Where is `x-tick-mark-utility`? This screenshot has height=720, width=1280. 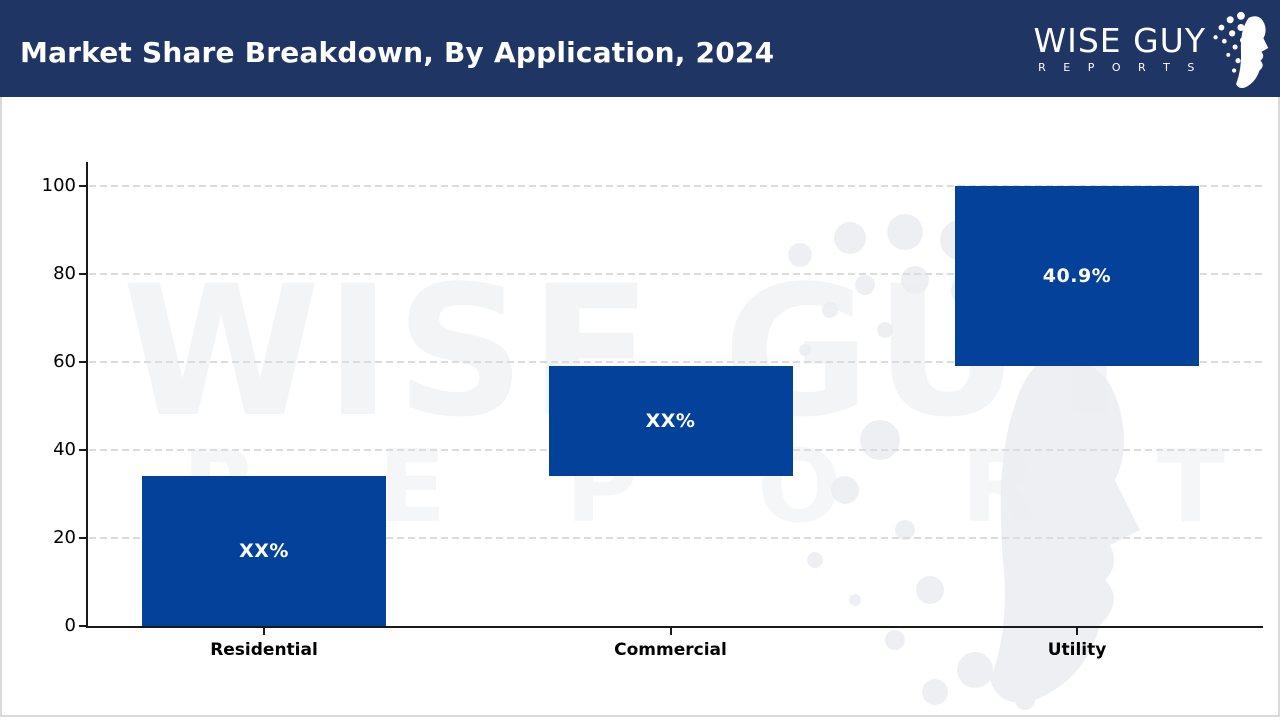
x-tick-mark-utility is located at coordinates (1077, 631).